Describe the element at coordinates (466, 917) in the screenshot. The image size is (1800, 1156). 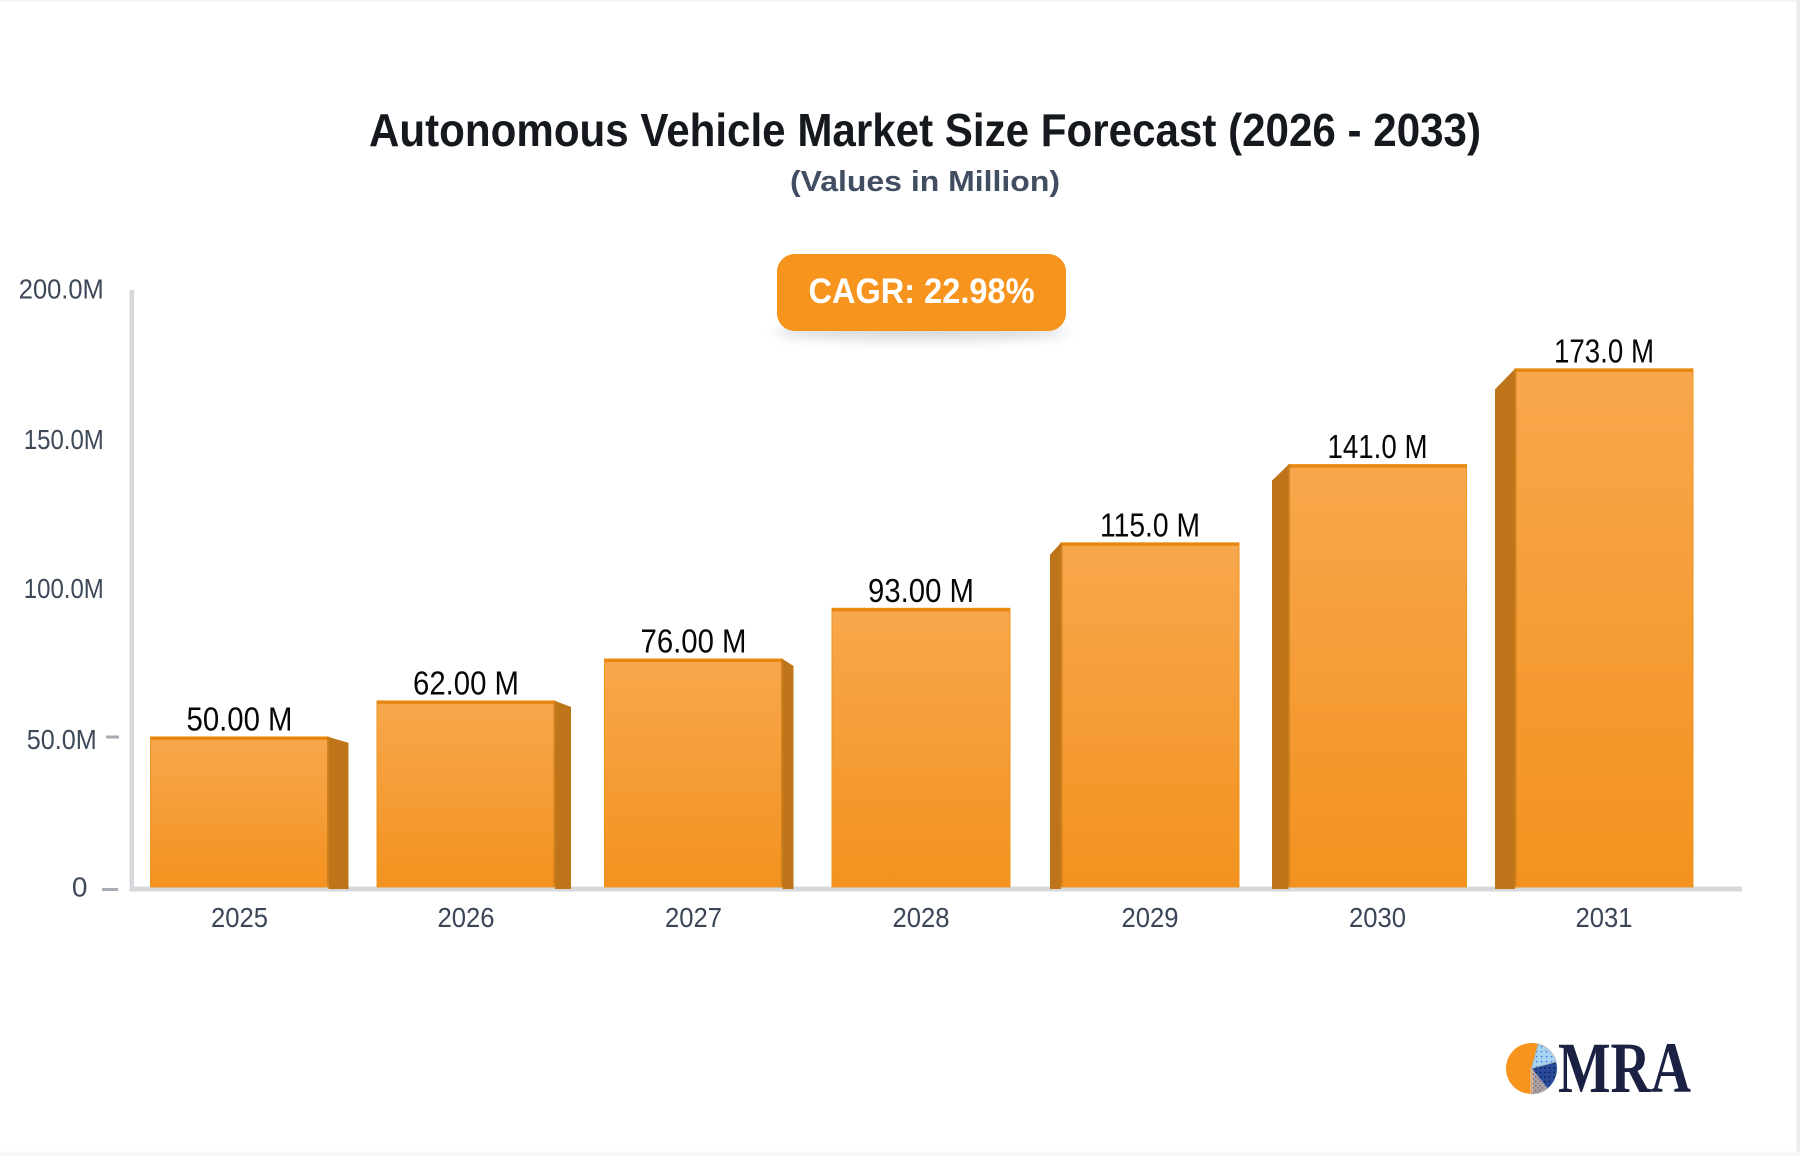
I see `svg-text: 2026` at that location.